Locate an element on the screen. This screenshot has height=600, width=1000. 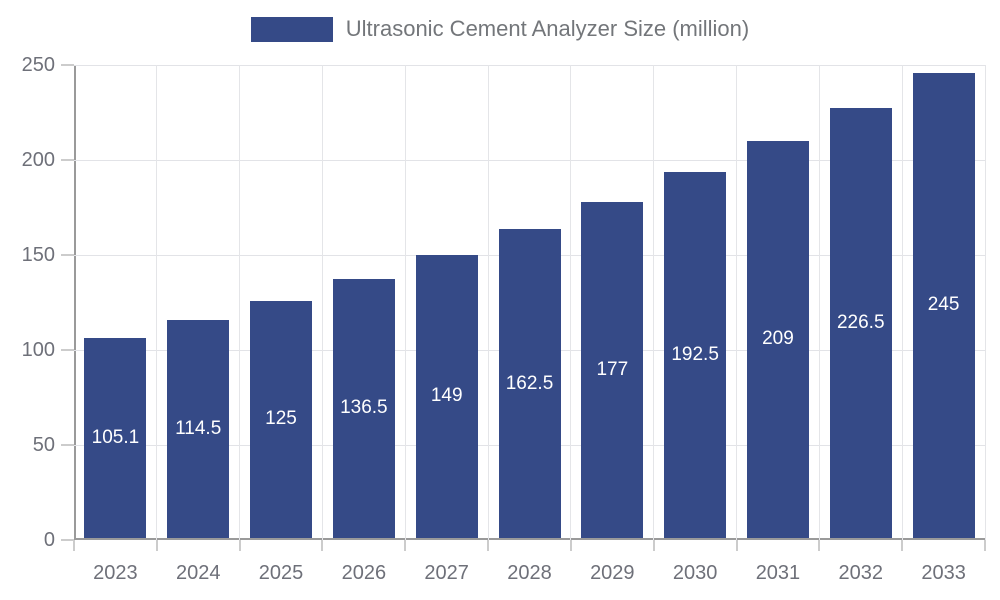
bar-value-label: 177 is located at coordinates (612, 369).